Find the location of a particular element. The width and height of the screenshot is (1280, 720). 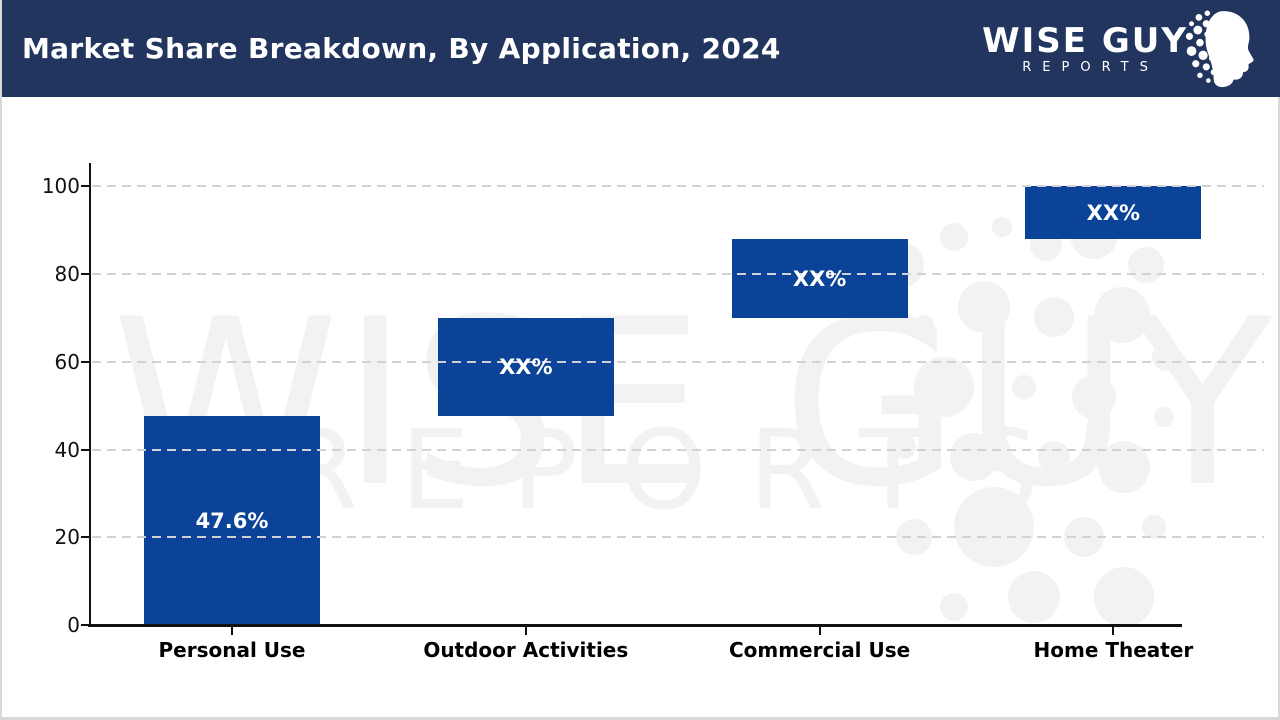

dotted-head-icon is located at coordinates (1219, 48).